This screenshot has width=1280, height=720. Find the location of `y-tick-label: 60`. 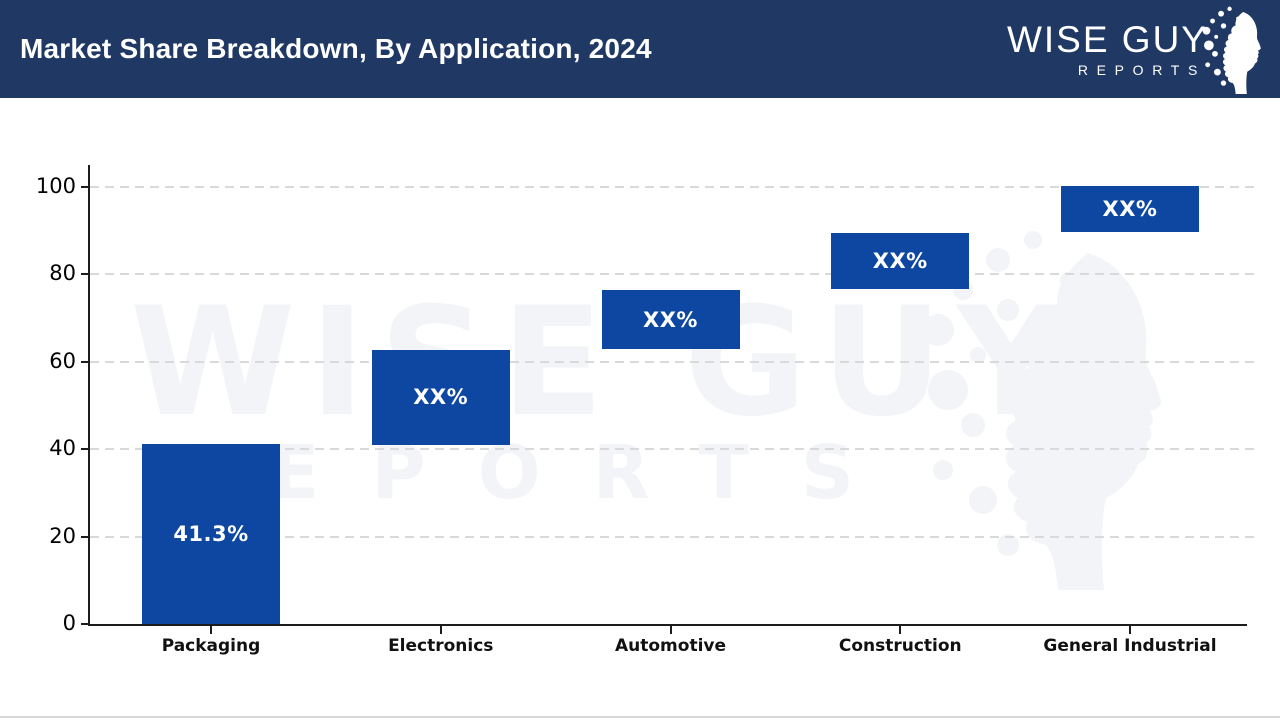

y-tick-label: 60 is located at coordinates (62, 360).